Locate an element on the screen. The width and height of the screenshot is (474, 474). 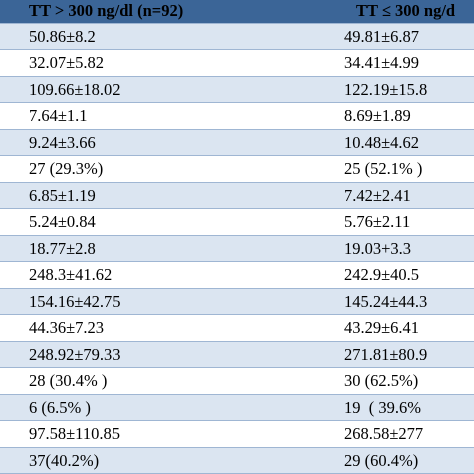
table-cell: 271.81±80.9 is located at coordinates (386, 354).